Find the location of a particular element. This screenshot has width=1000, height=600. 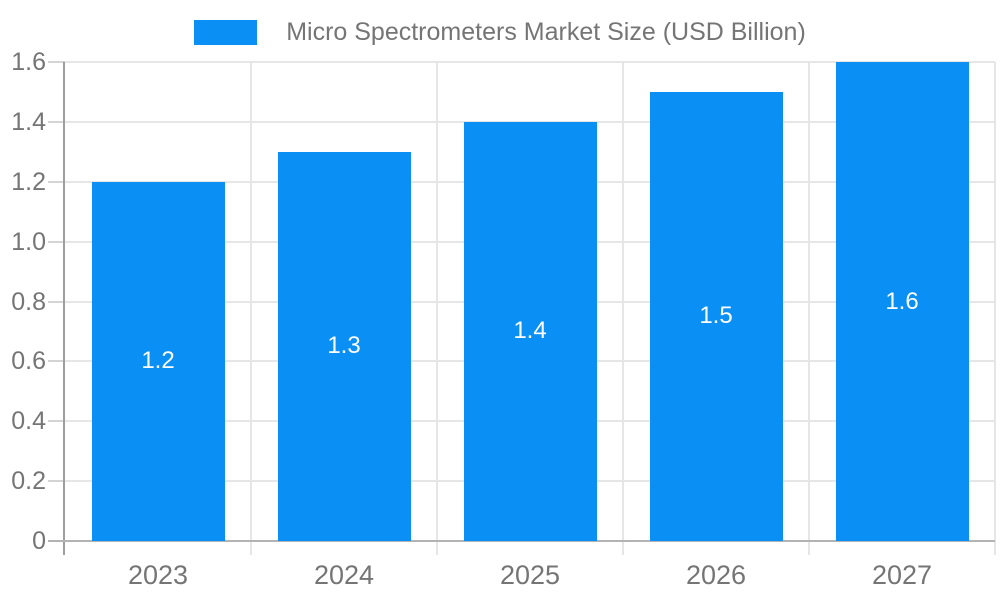

y-tick-label: 0 is located at coordinates (39, 541).